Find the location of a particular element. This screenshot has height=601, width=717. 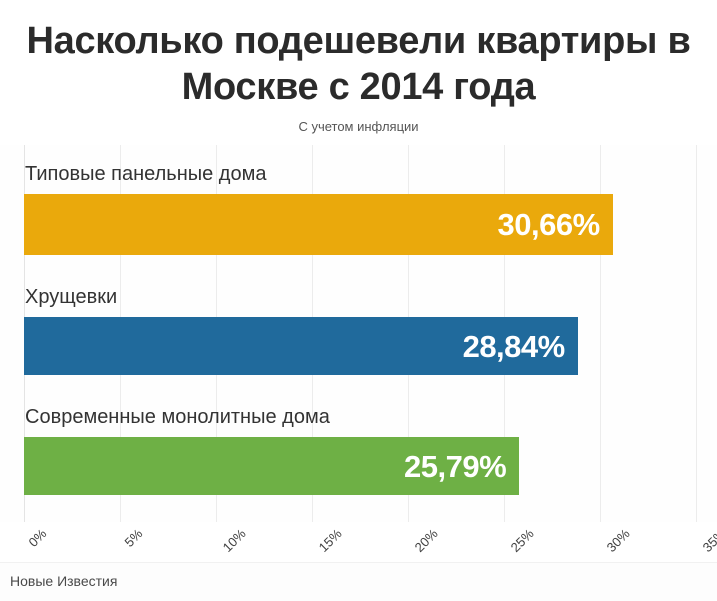

x-axis-tick-label: 10% is located at coordinates (234, 541).